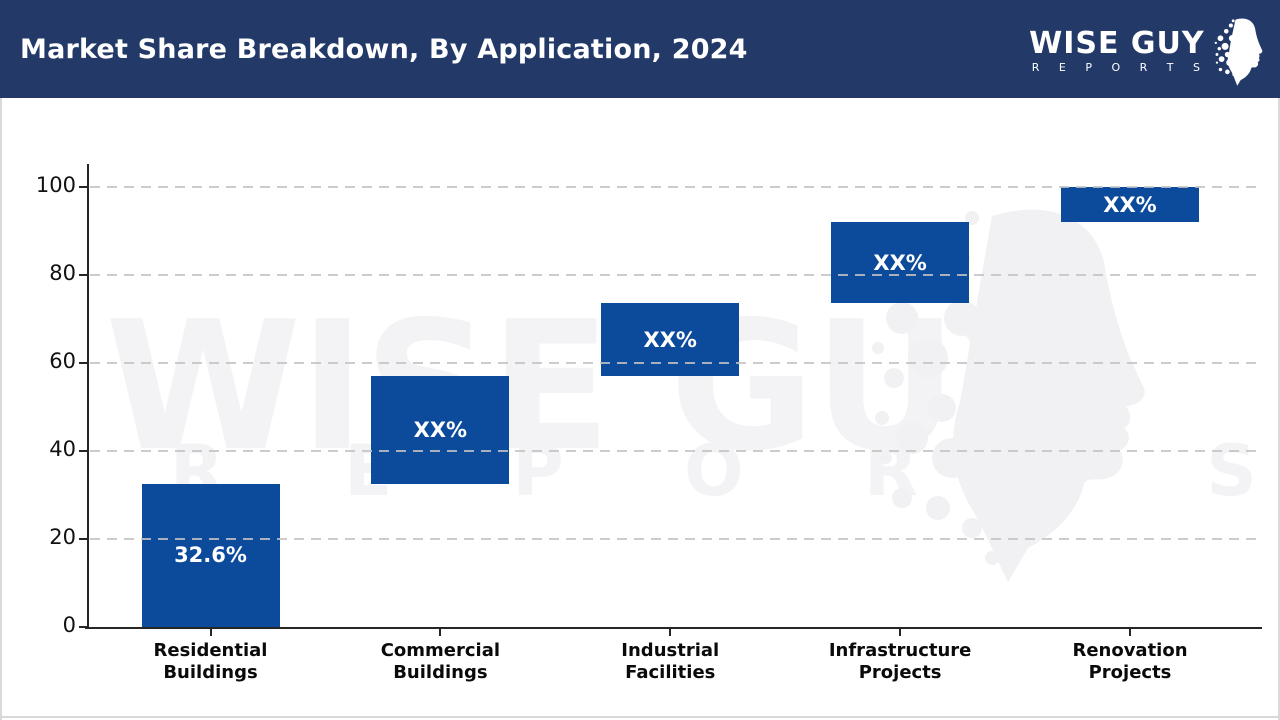 The width and height of the screenshot is (1280, 720). Describe the element at coordinates (1279, 409) in the screenshot. I see `page-border-right` at that location.